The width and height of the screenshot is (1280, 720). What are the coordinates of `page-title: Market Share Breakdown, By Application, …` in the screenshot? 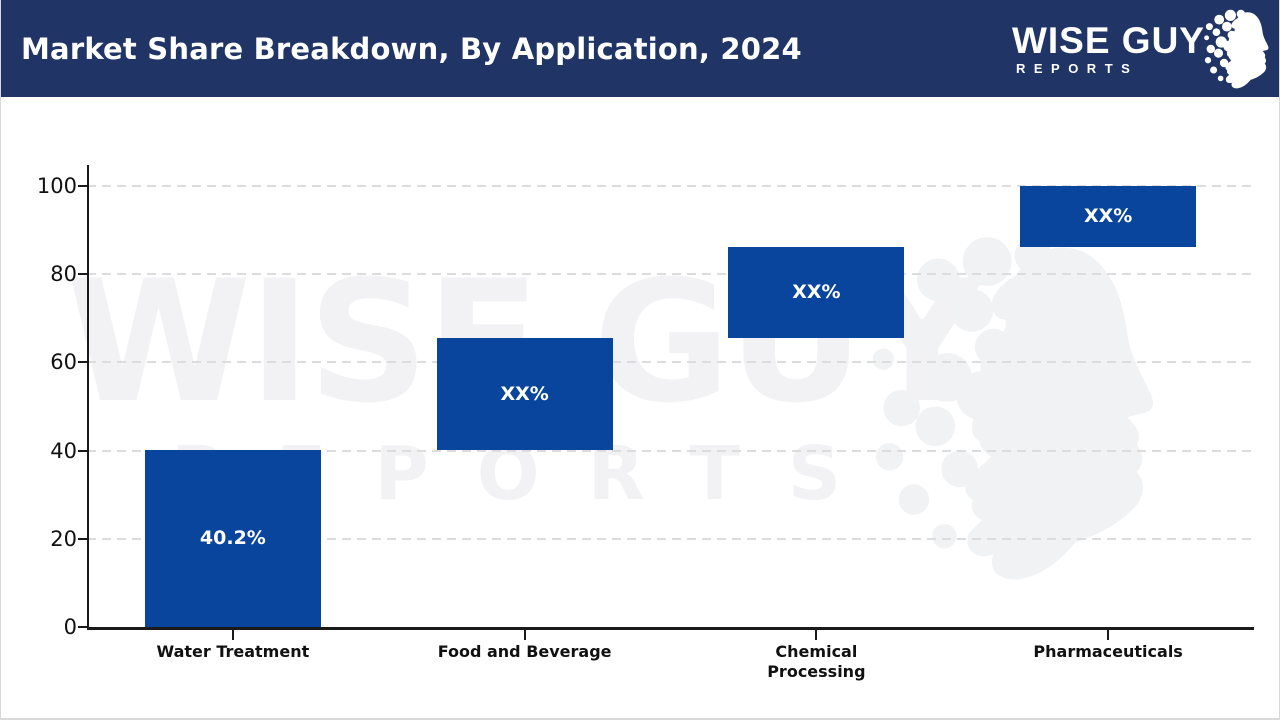 It's located at (411, 48).